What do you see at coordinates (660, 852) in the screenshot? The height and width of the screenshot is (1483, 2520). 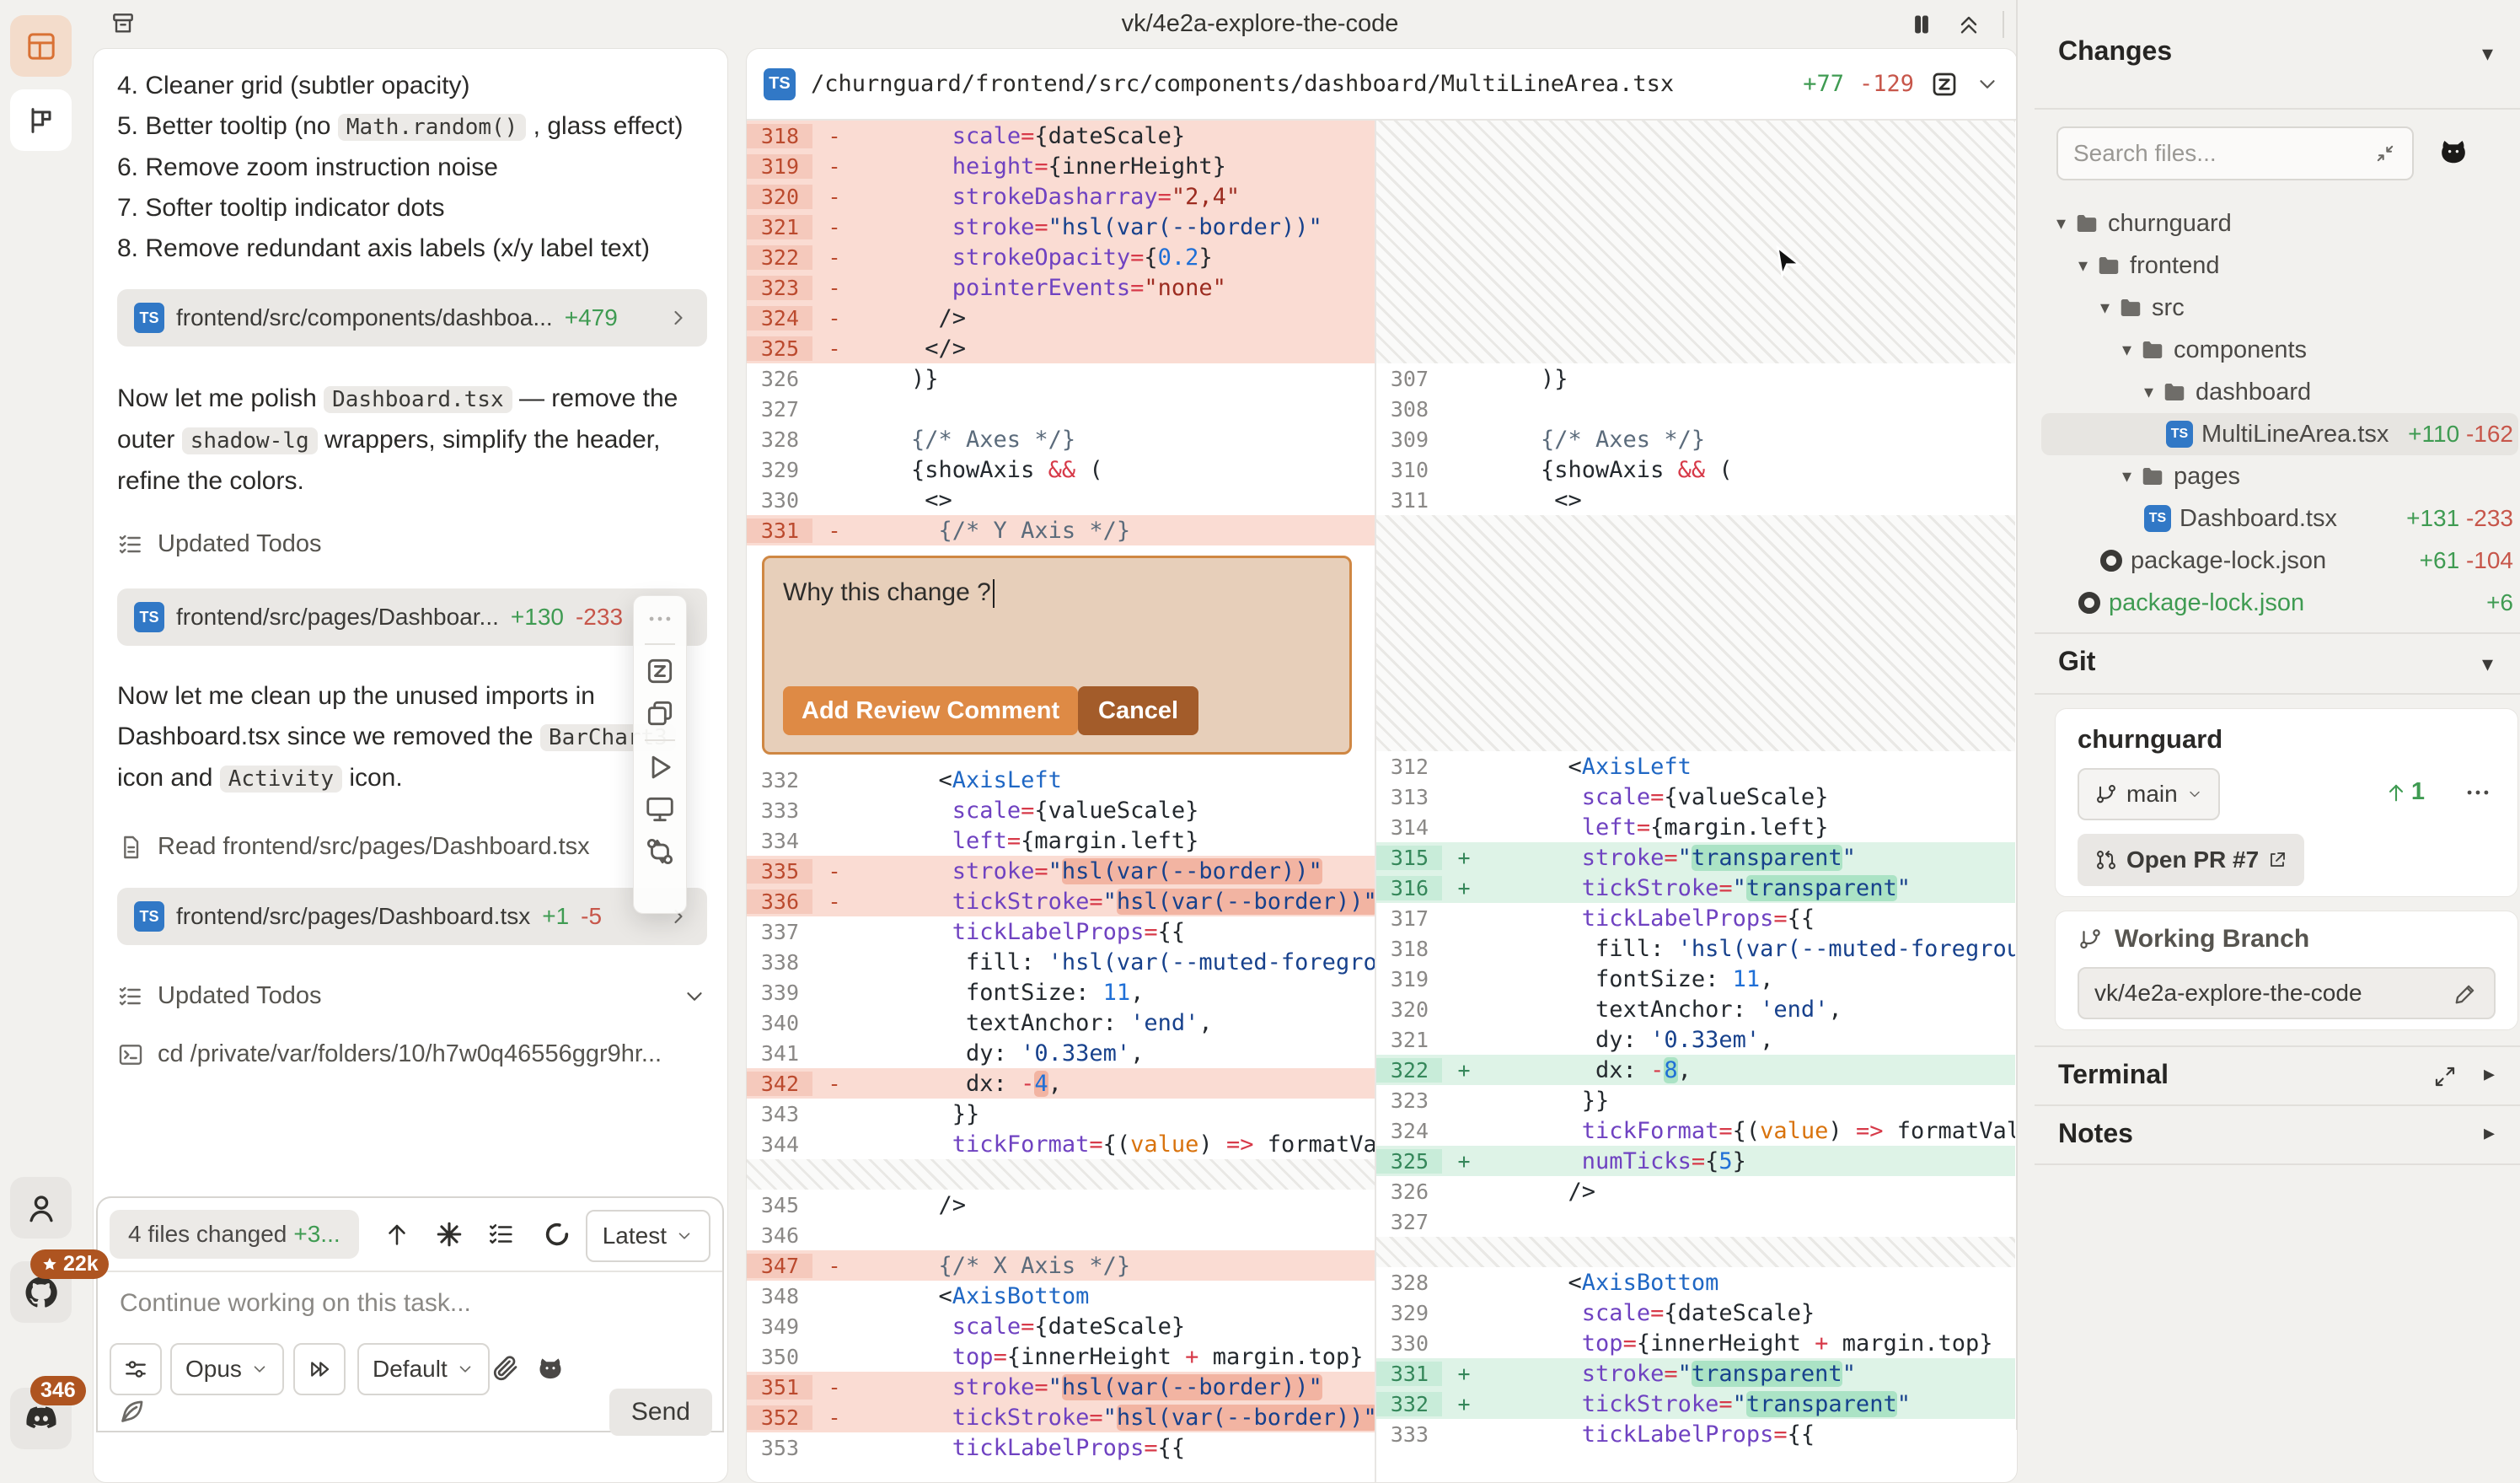 I see `git-compare-icon` at bounding box center [660, 852].